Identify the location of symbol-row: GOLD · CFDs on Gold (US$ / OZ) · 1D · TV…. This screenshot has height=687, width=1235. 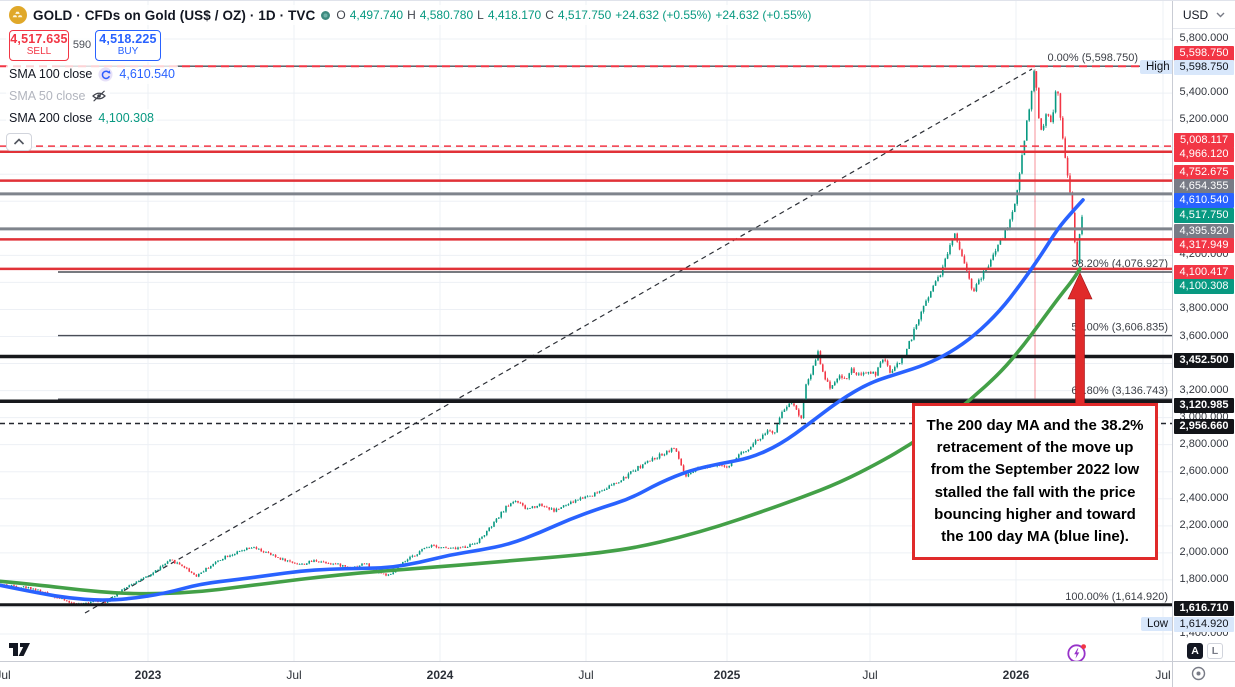
(410, 15).